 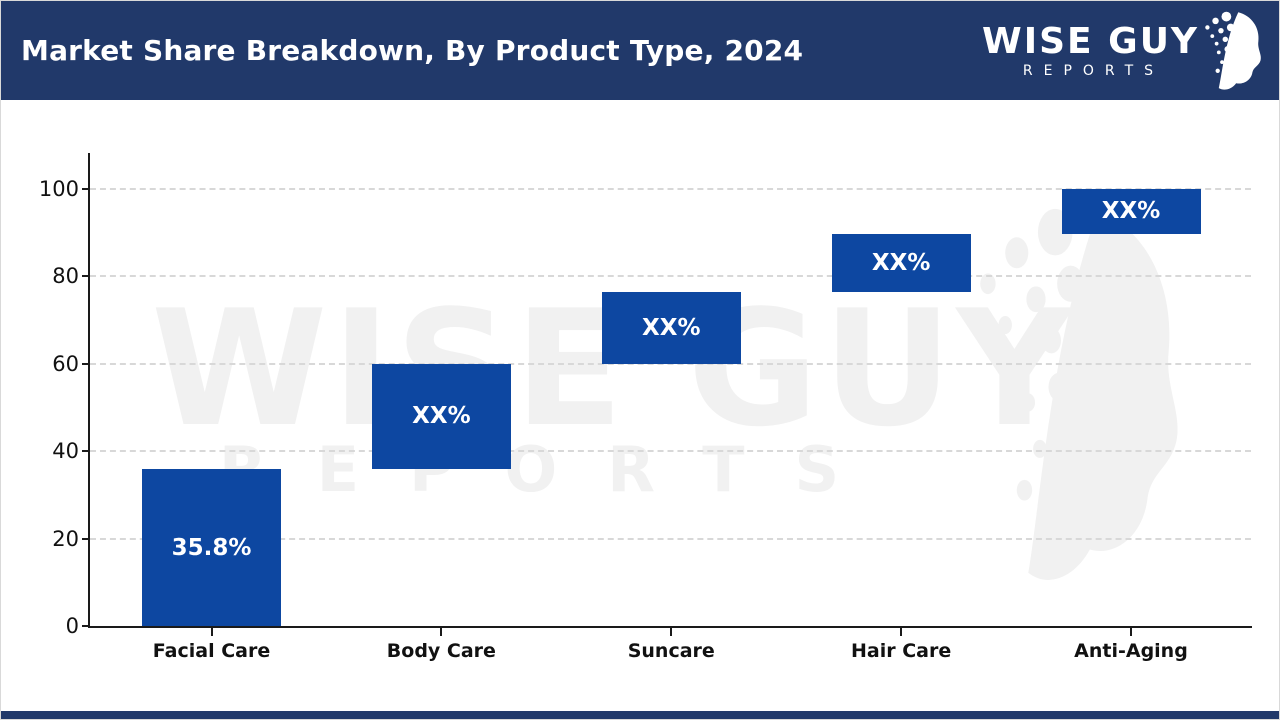 What do you see at coordinates (65, 538) in the screenshot?
I see `y-tick-label: 20` at bounding box center [65, 538].